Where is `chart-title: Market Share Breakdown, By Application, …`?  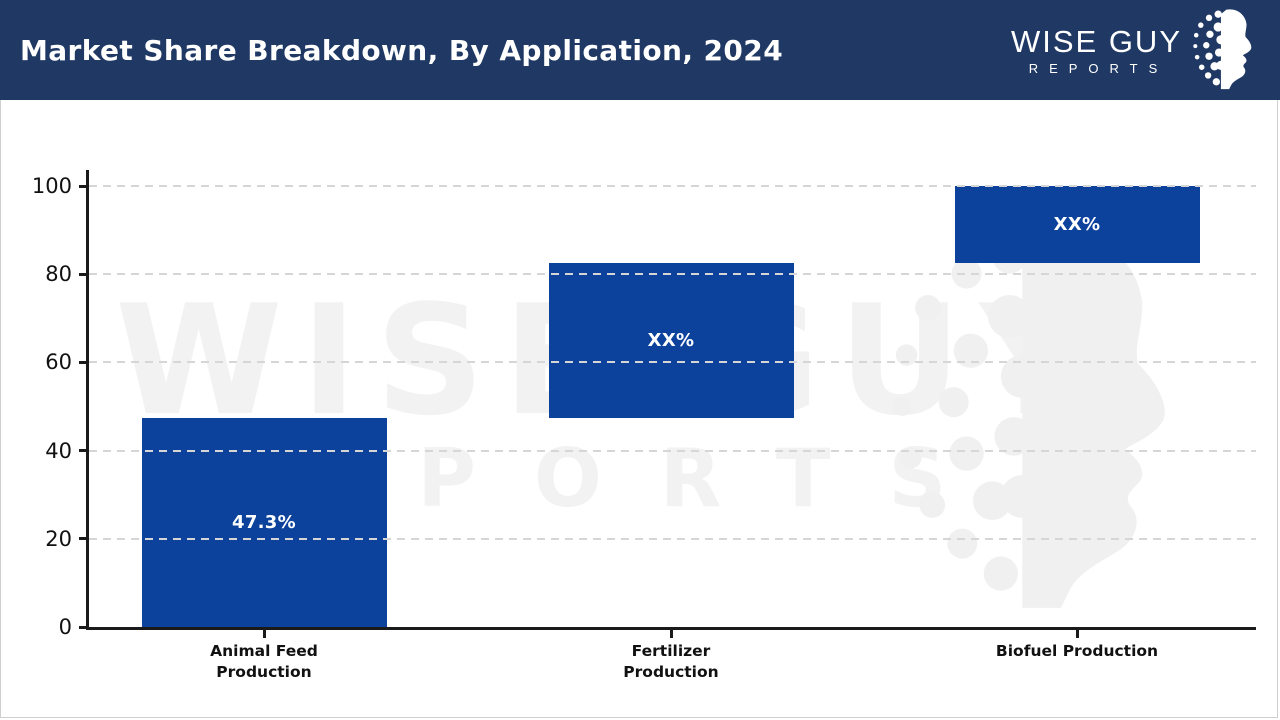
chart-title: Market Share Breakdown, By Application, … is located at coordinates (402, 50).